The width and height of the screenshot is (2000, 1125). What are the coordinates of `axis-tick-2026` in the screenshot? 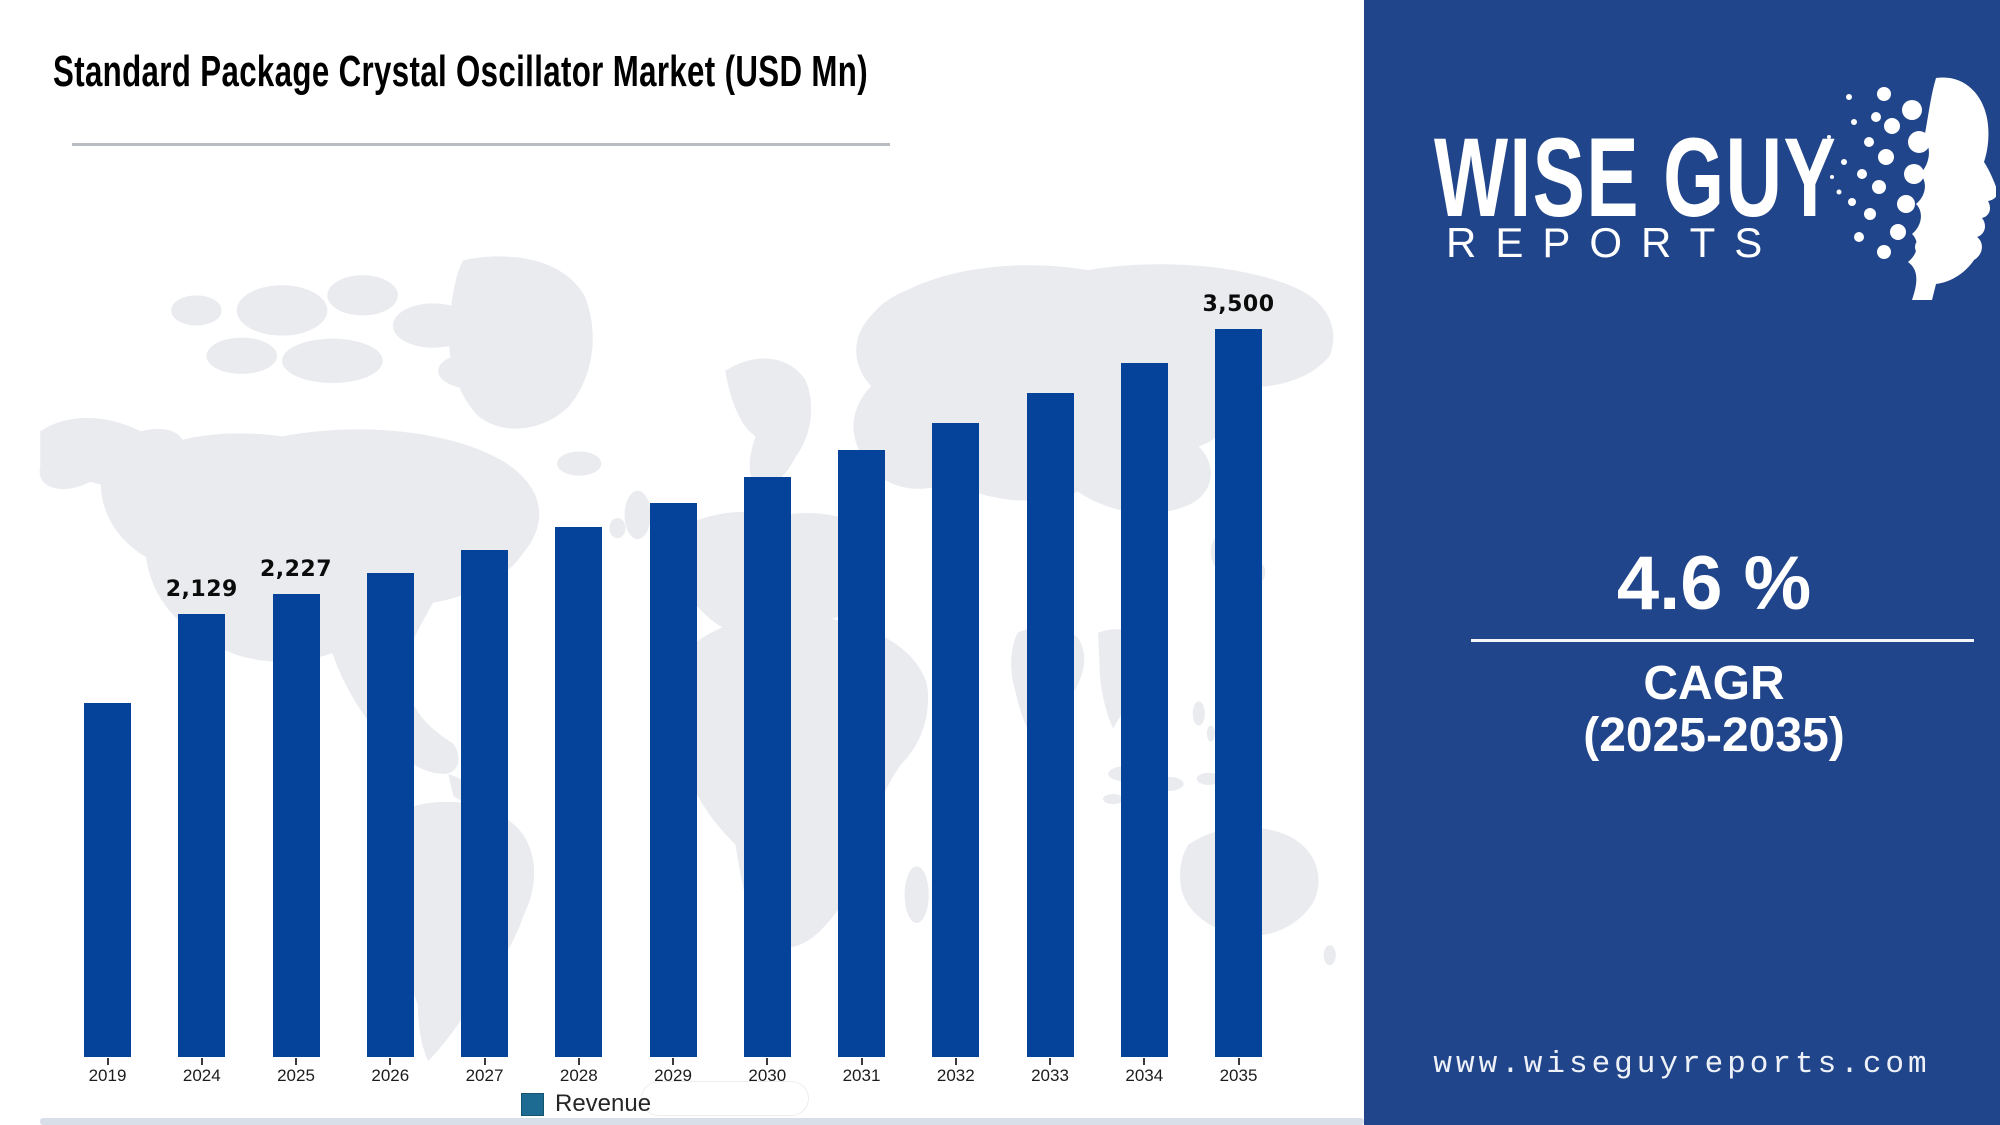 It's located at (390, 1061).